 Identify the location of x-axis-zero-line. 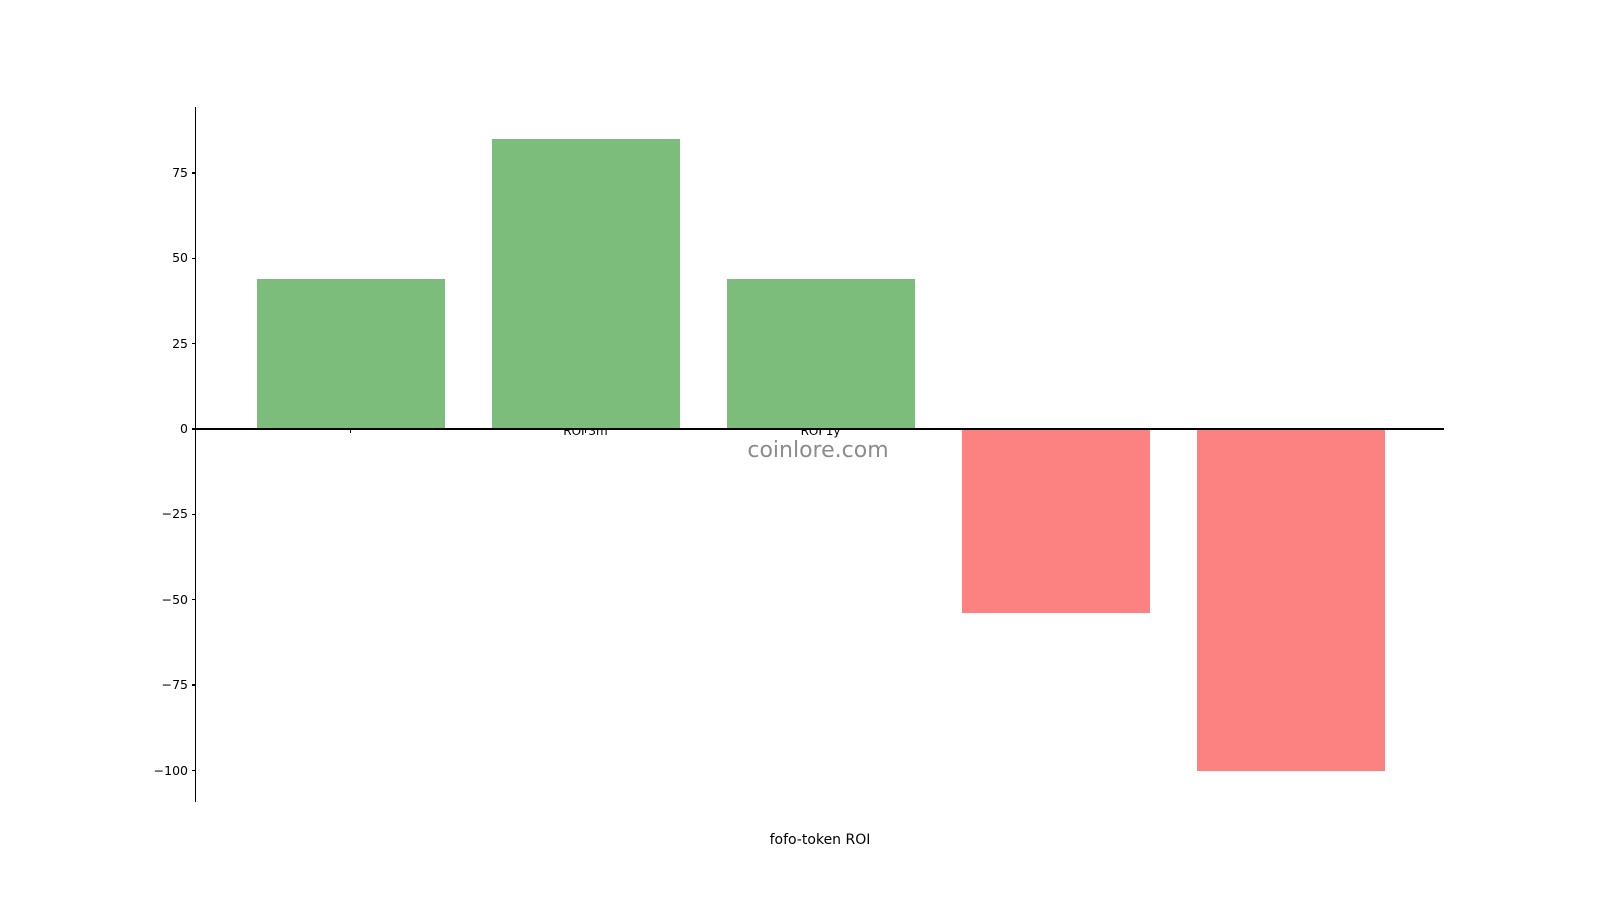
(819, 429).